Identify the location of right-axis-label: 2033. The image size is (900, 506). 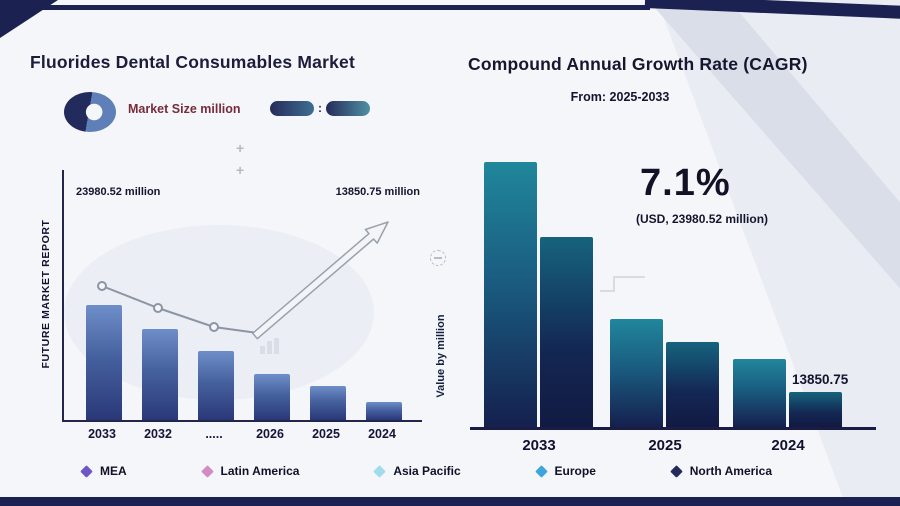
(539, 445).